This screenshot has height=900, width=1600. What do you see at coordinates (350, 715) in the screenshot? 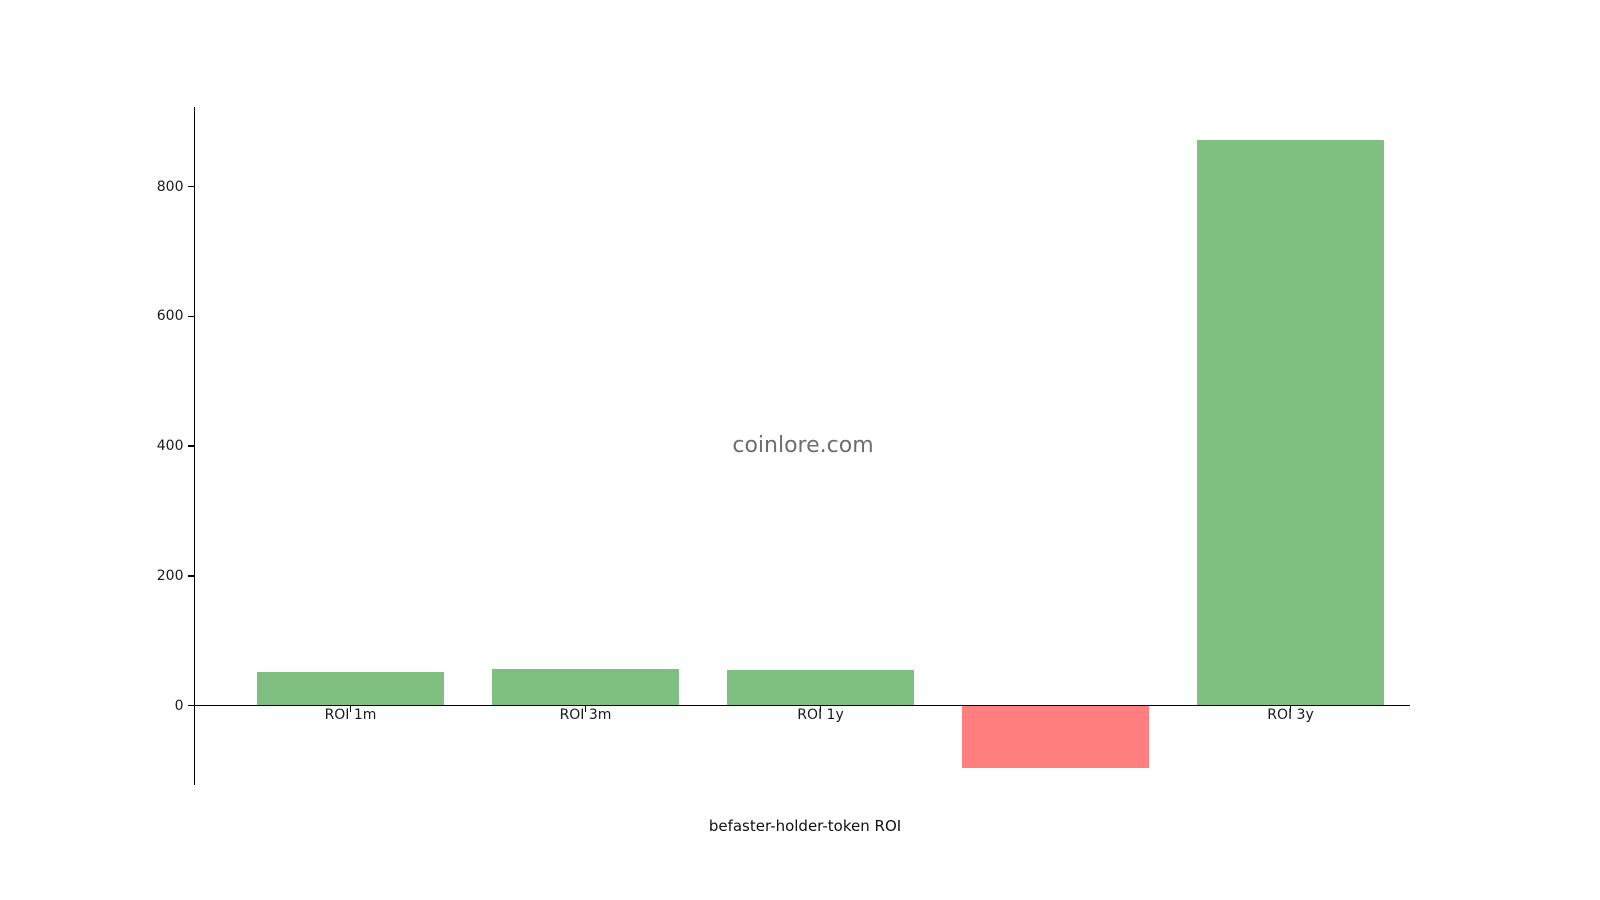
I see `x-tick-label: ROI 1m` at bounding box center [350, 715].